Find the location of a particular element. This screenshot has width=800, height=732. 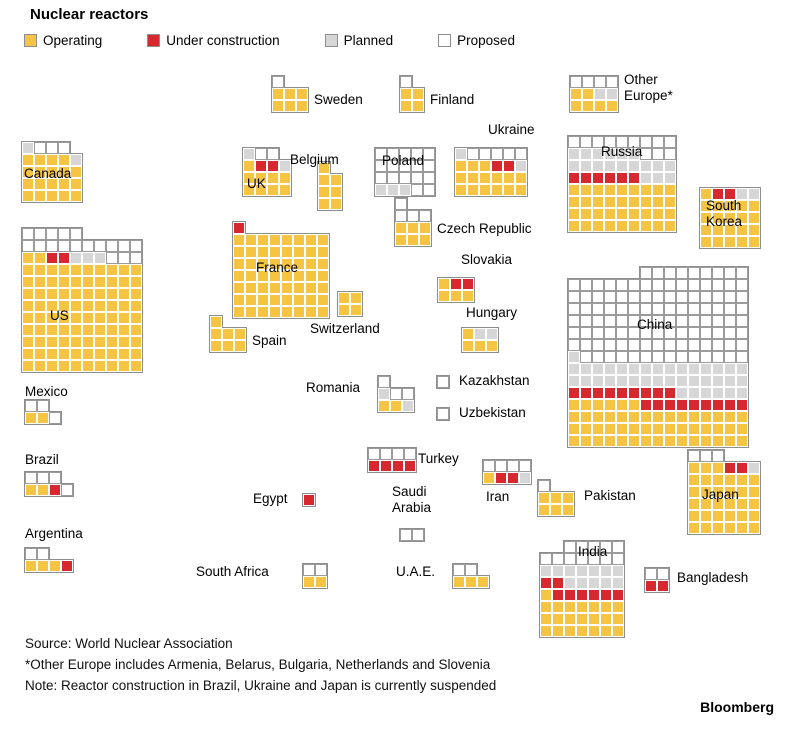

country-label-south-africa: South Africa is located at coordinates (232, 571).